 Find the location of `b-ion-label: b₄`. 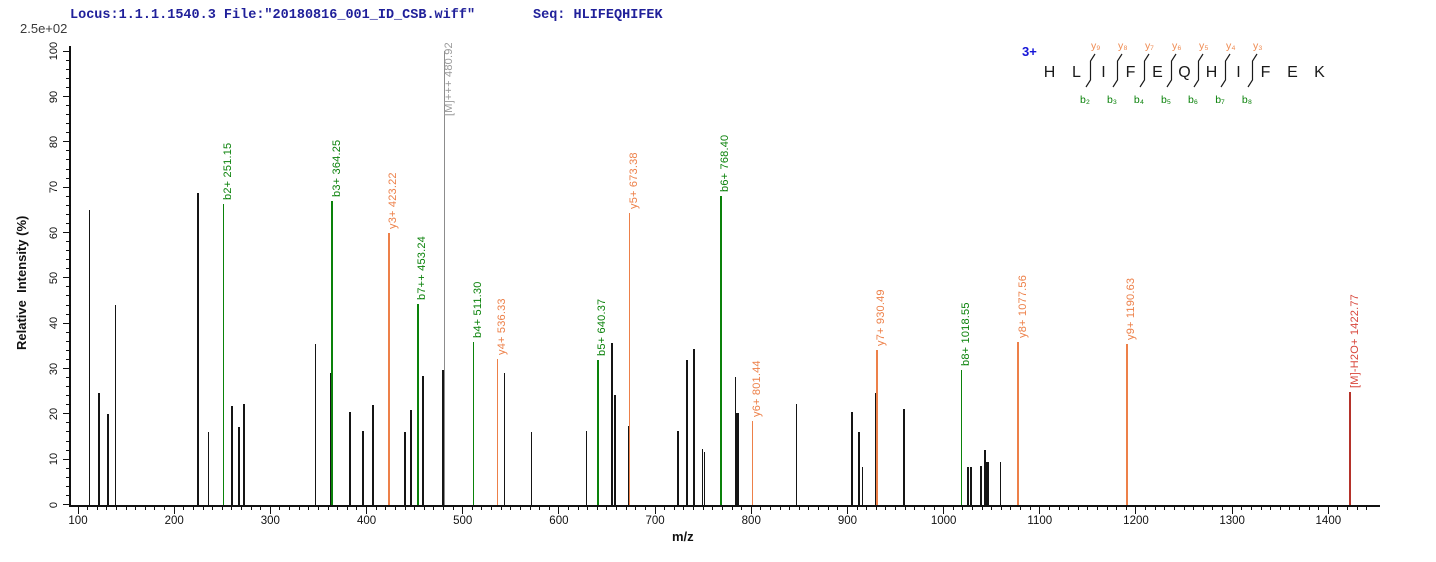

b-ion-label: b₄ is located at coordinates (1139, 100).